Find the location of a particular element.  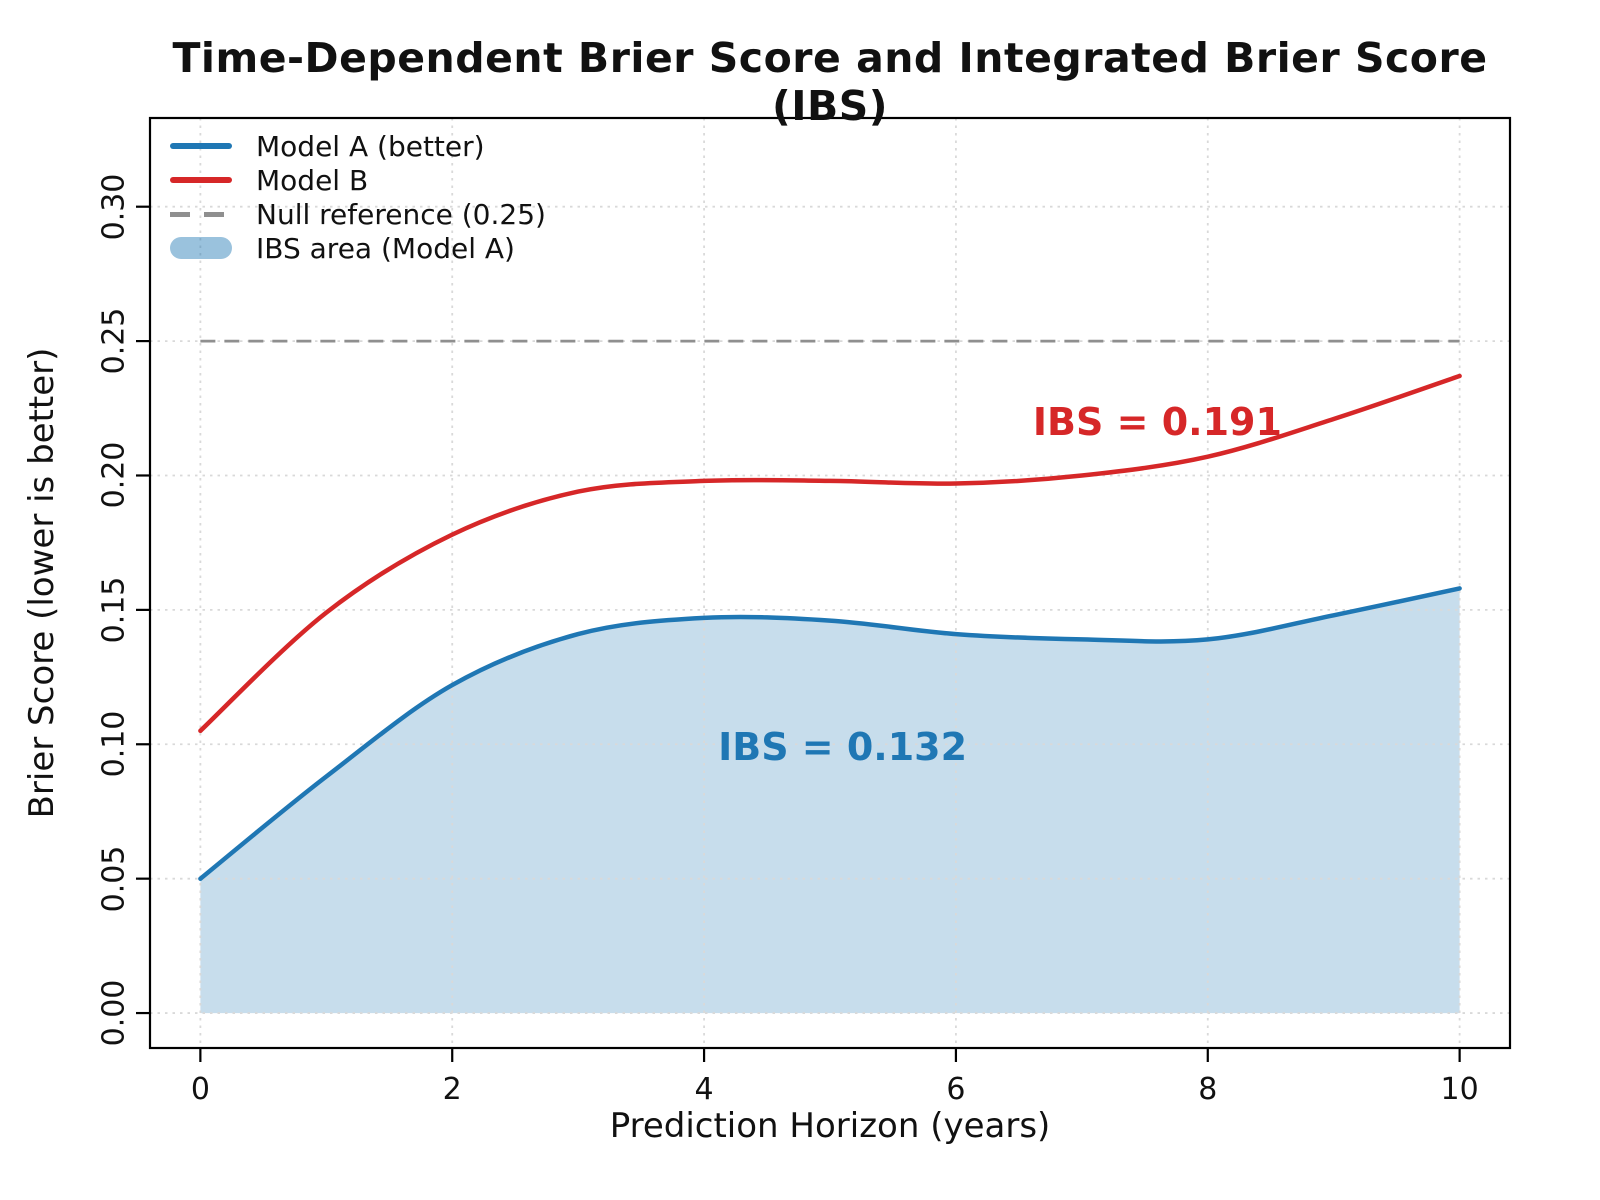

legend-swatch-model-b is located at coordinates (201, 180).